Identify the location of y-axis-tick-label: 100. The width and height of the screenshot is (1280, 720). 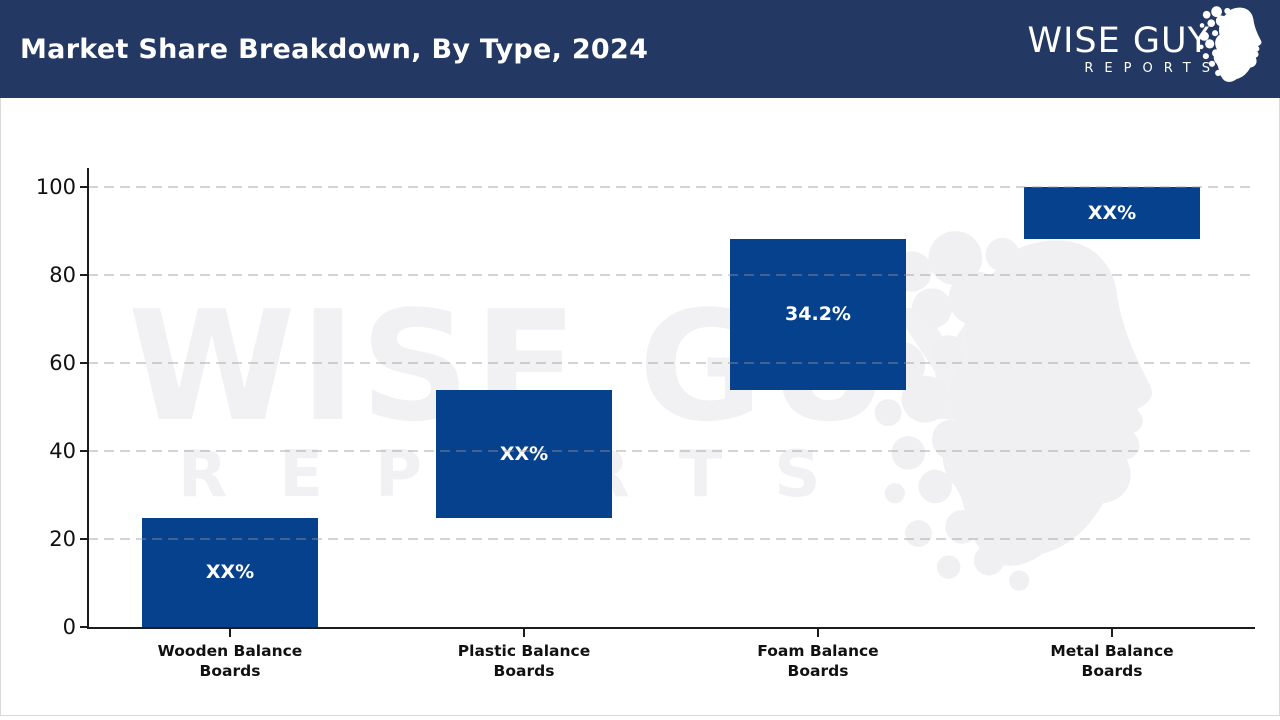
(55, 187).